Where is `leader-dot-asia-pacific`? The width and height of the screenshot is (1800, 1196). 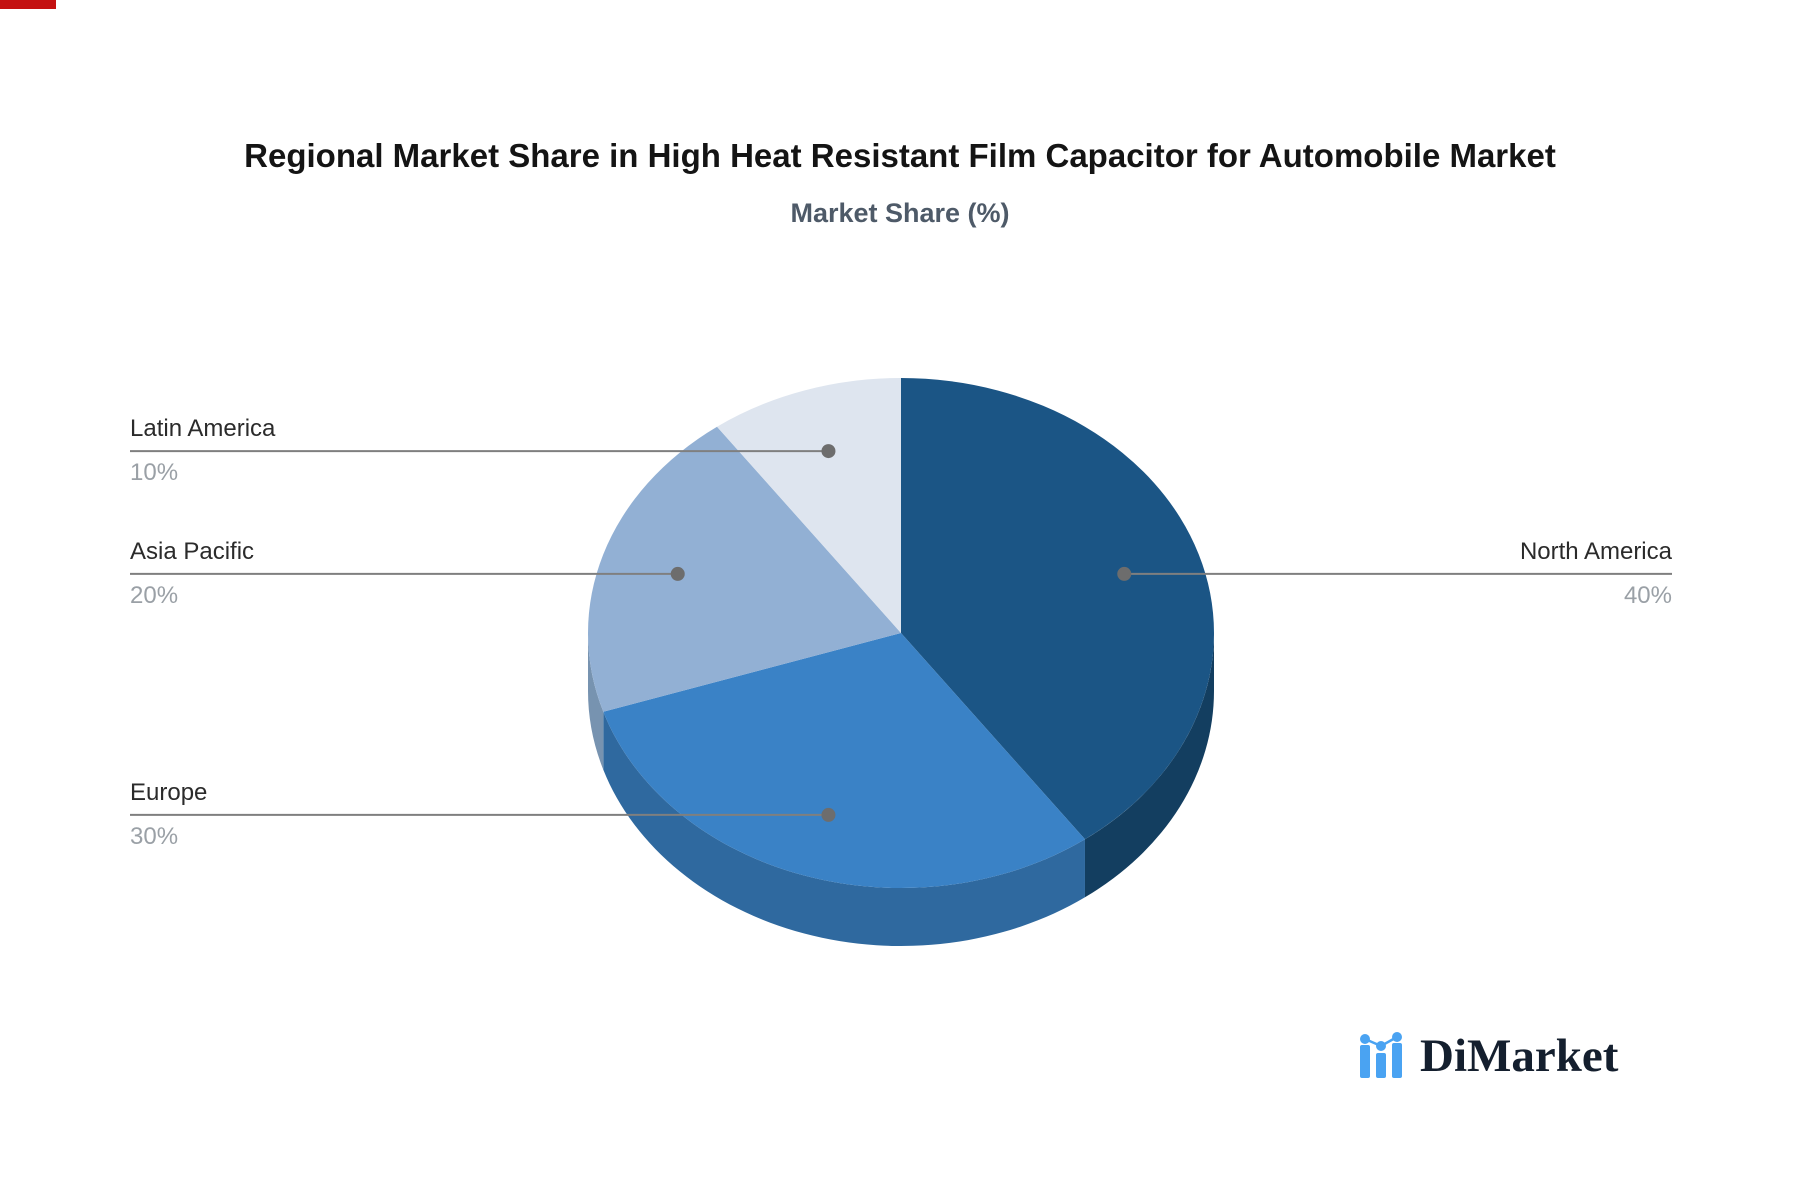 leader-dot-asia-pacific is located at coordinates (677, 573).